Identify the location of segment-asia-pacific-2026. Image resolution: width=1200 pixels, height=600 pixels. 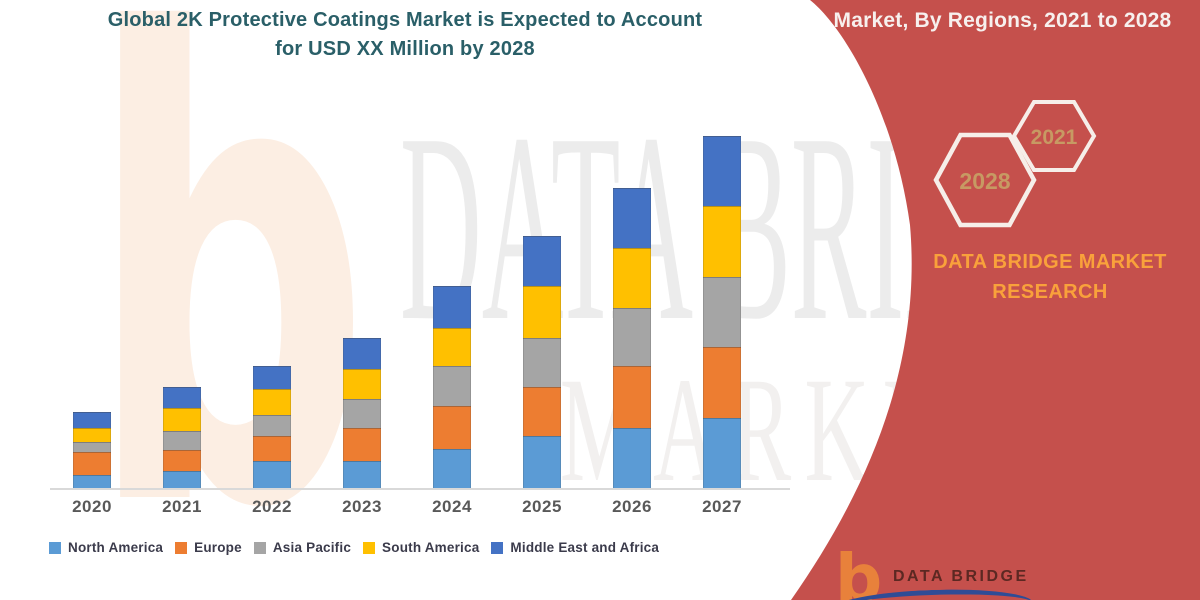
(632, 337).